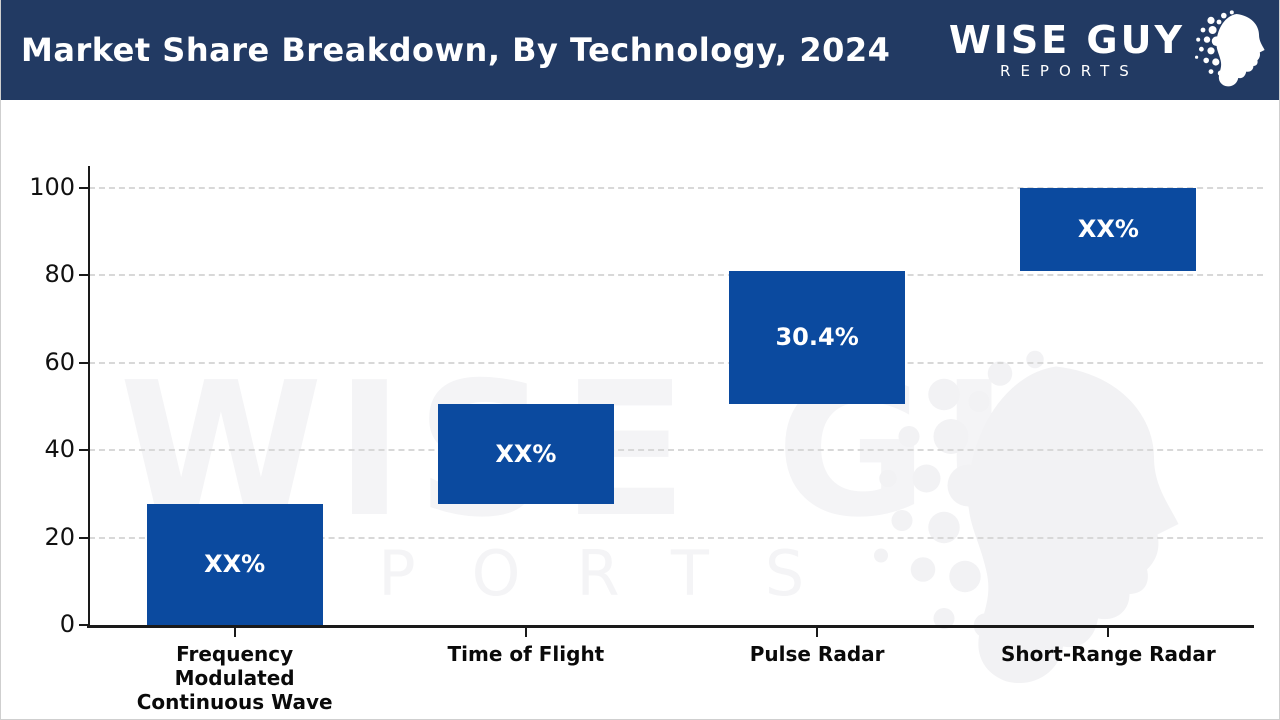 This screenshot has height=720, width=1280. What do you see at coordinates (670, 626) in the screenshot?
I see `x-axis-spine` at bounding box center [670, 626].